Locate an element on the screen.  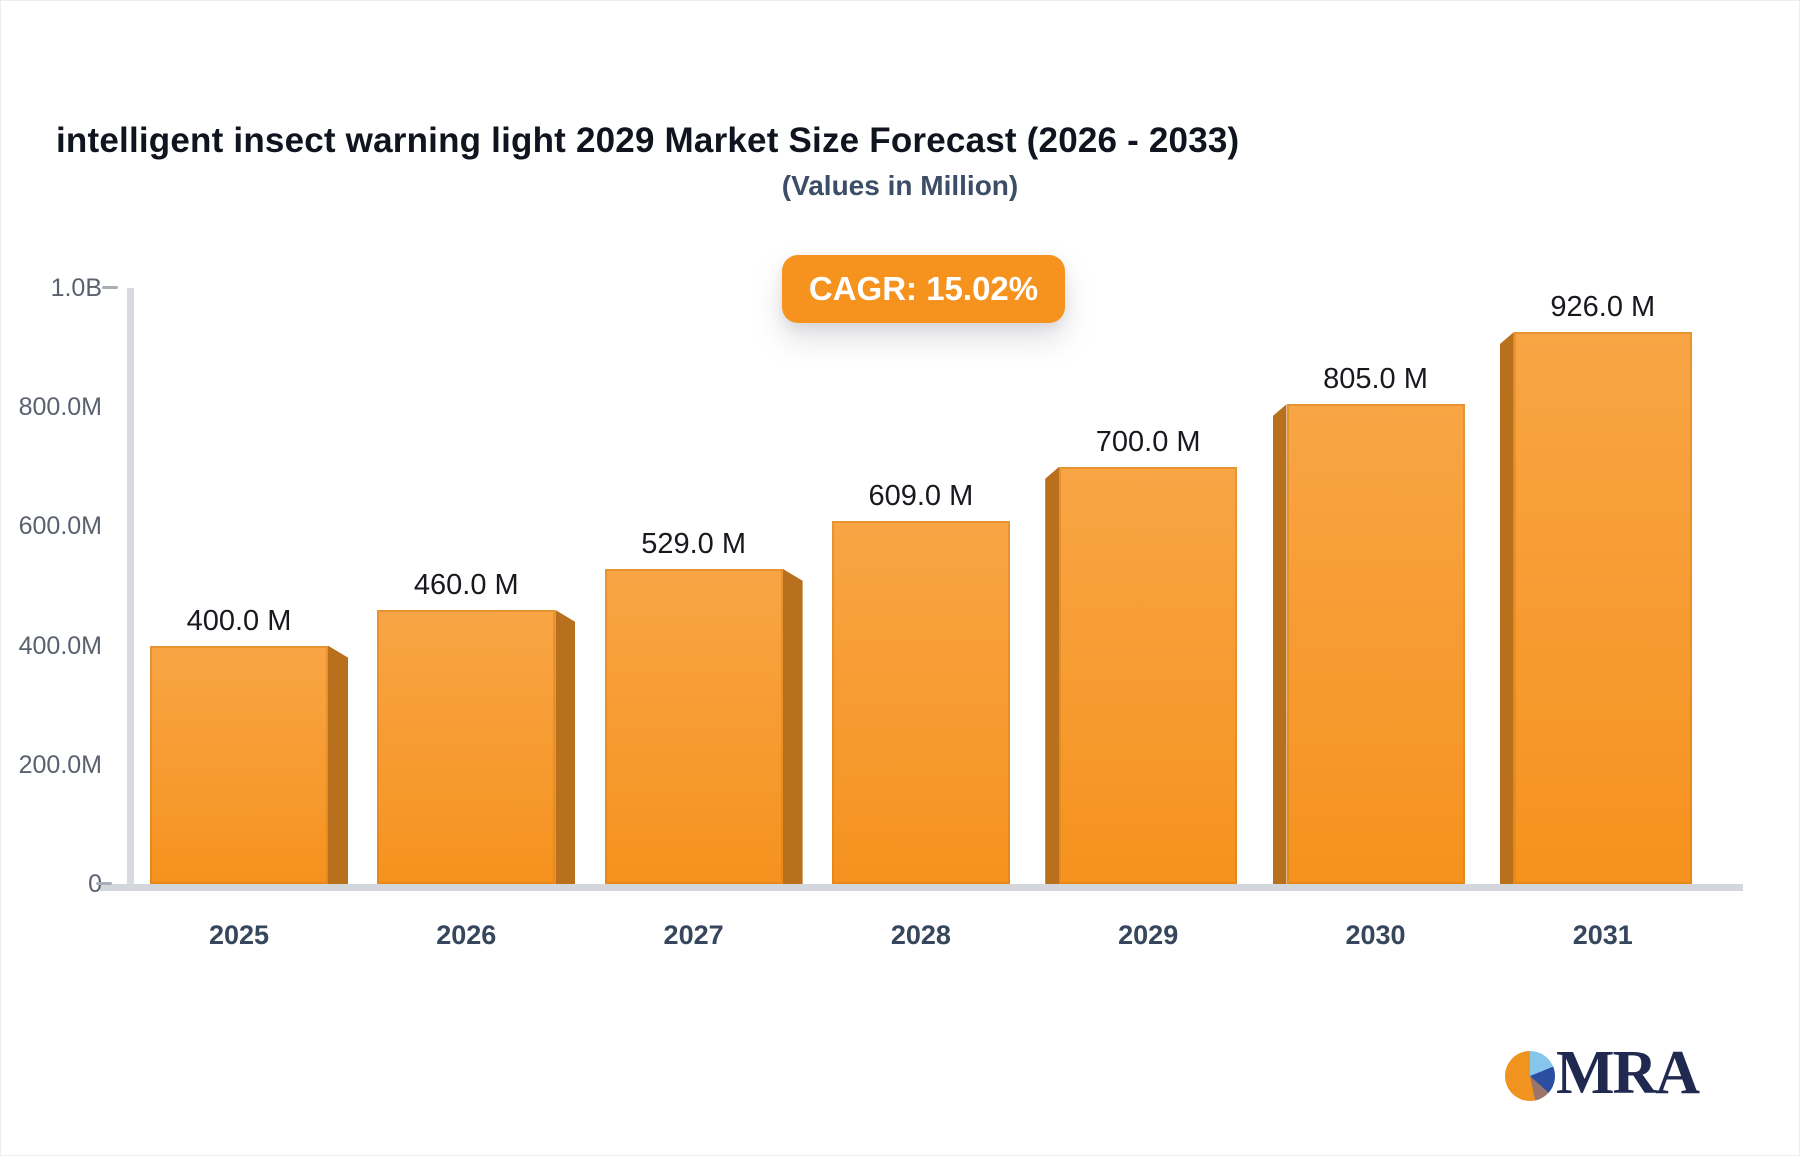
bar-value-label: 805.0 M is located at coordinates (1375, 379).